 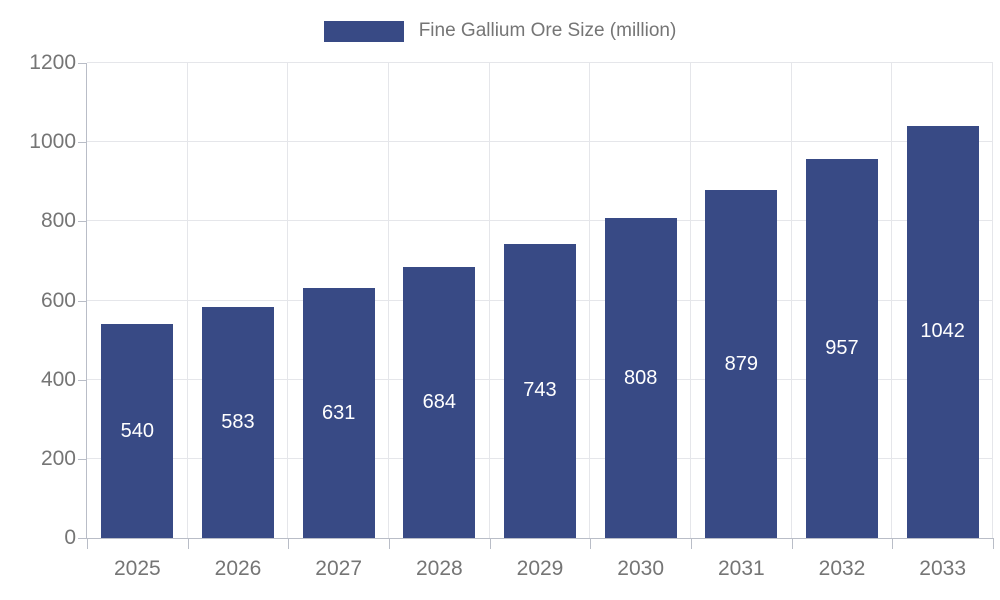 I want to click on bar: 957, so click(x=842, y=348).